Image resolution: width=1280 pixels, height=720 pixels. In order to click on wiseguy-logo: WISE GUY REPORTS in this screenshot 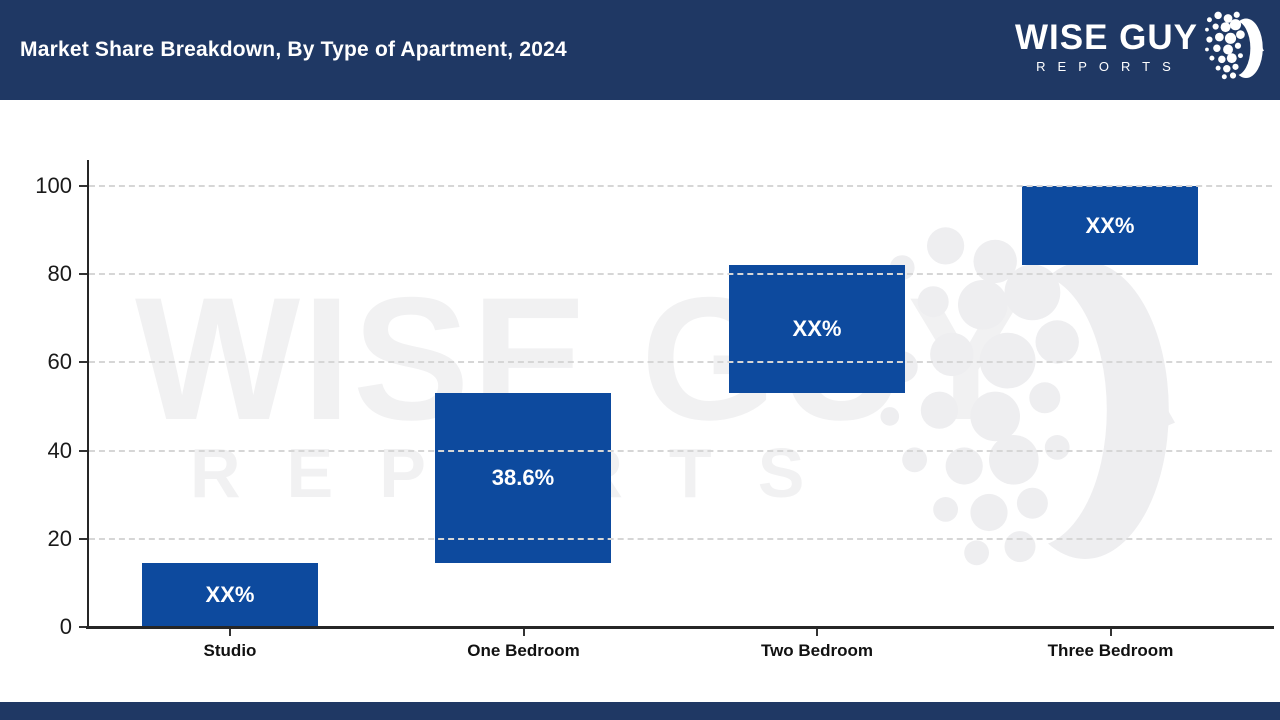, I will do `click(1139, 47)`.